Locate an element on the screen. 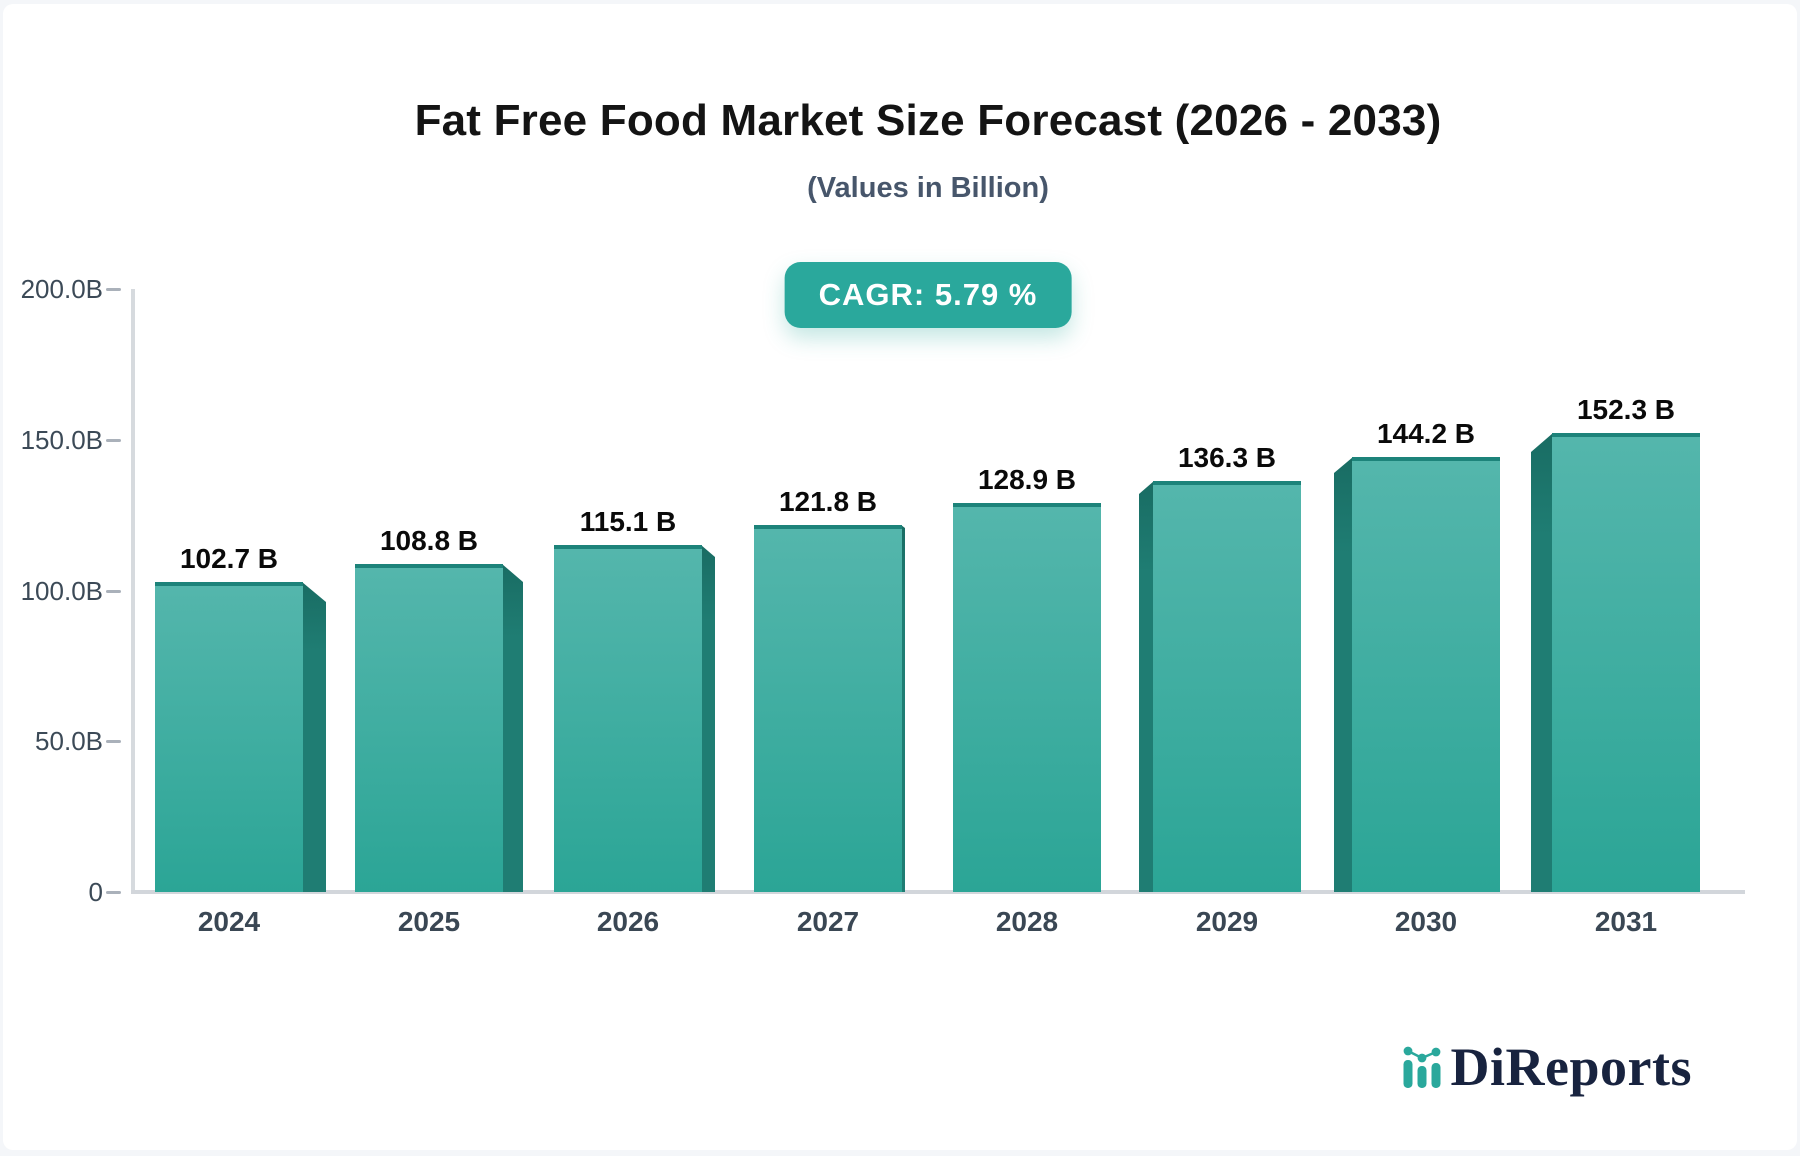 The height and width of the screenshot is (1156, 1800). brand-logo: DiReports is located at coordinates (1546, 1067).